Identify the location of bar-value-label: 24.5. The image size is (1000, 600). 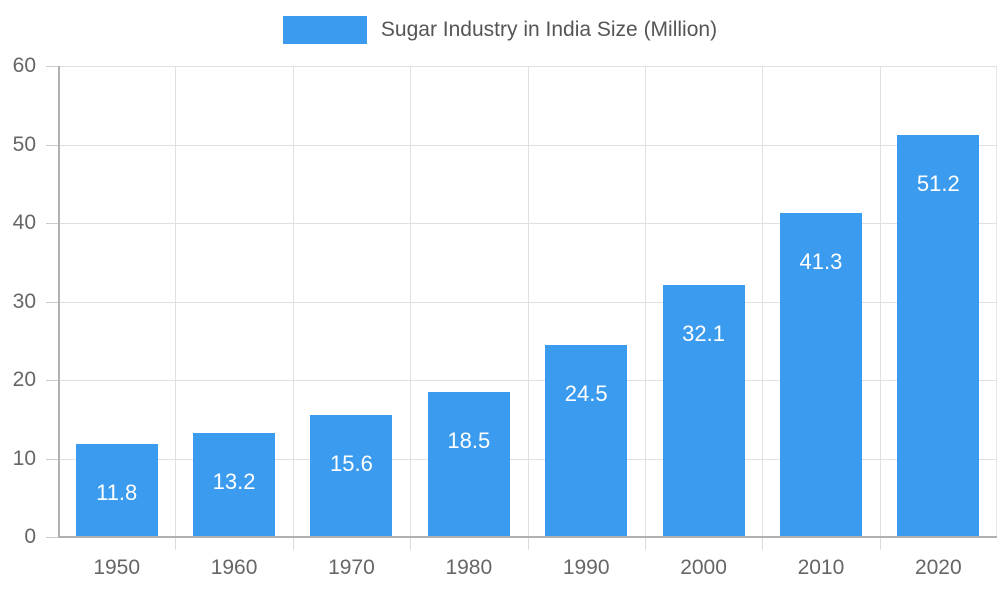
(586, 393).